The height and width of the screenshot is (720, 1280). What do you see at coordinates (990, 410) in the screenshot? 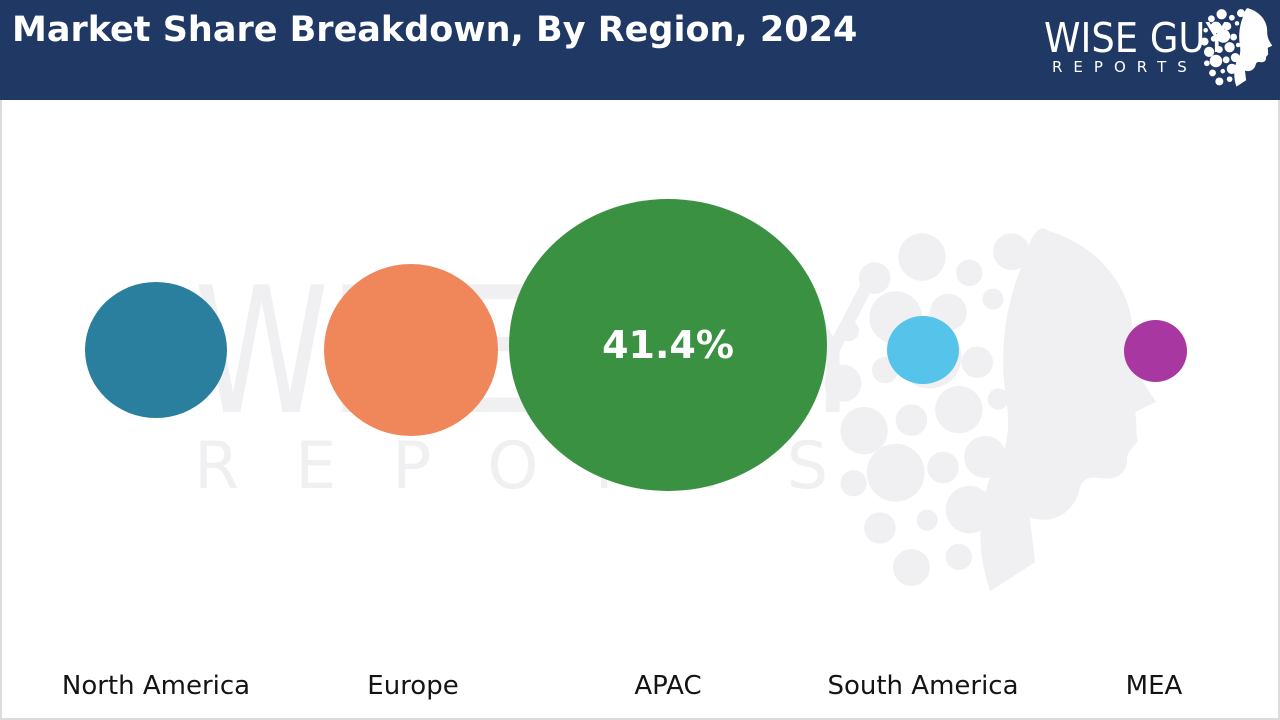
I see `watermark-head-profile-icon` at bounding box center [990, 410].